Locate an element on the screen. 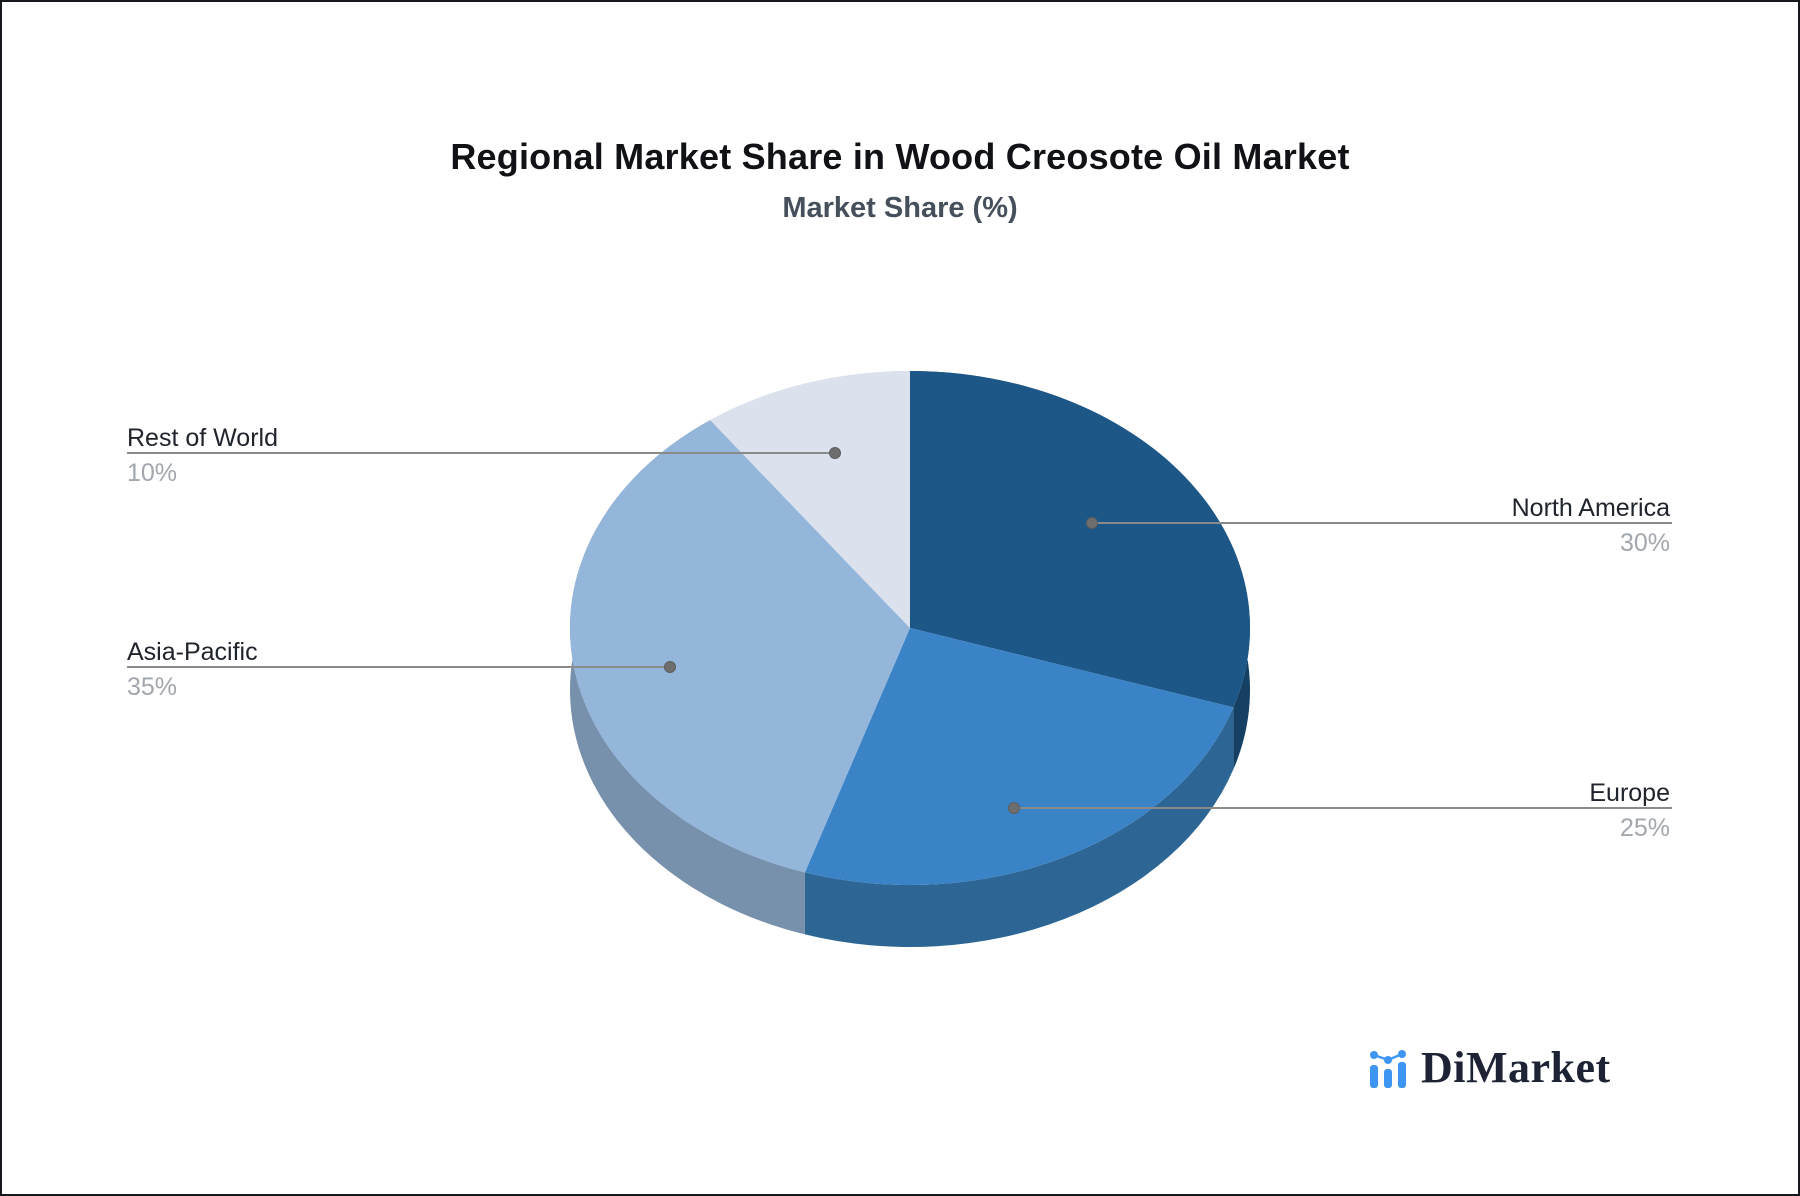  pie-slice-rest-of-world is located at coordinates (810, 499).